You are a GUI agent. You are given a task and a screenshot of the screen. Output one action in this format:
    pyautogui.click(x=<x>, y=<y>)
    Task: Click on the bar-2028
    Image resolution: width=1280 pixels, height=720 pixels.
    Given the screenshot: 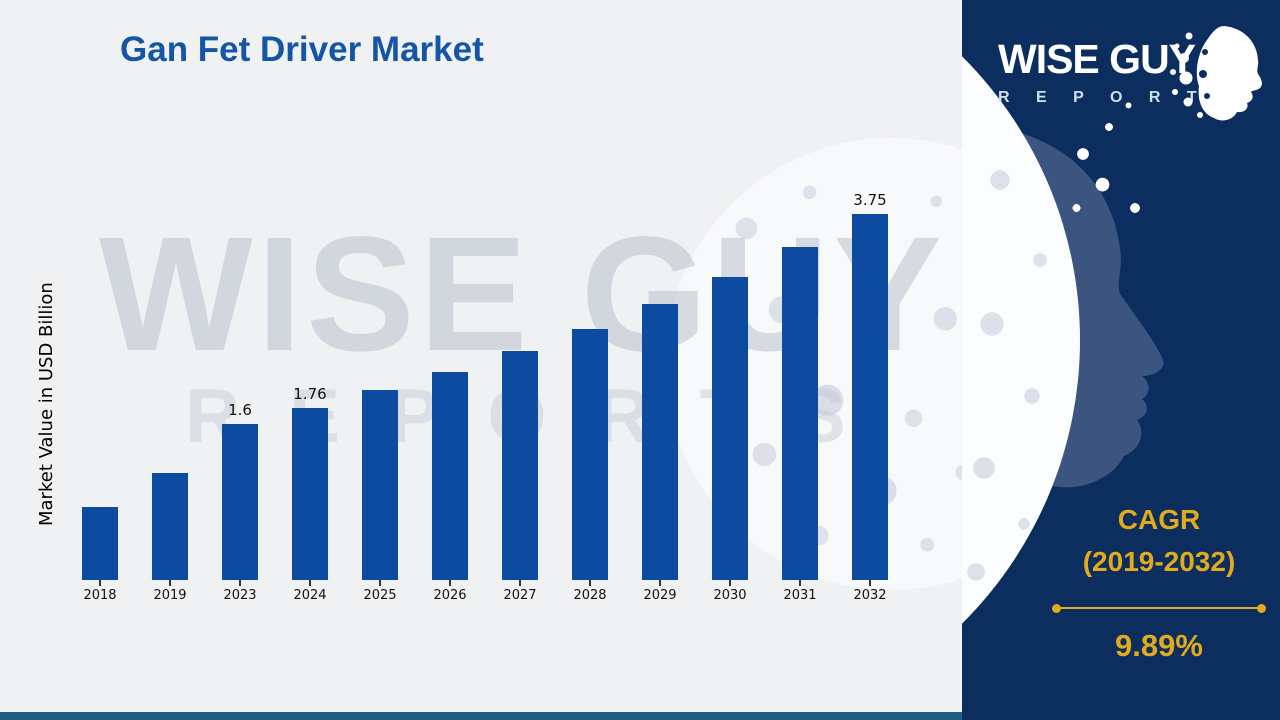 What is the action you would take?
    pyautogui.click(x=590, y=454)
    